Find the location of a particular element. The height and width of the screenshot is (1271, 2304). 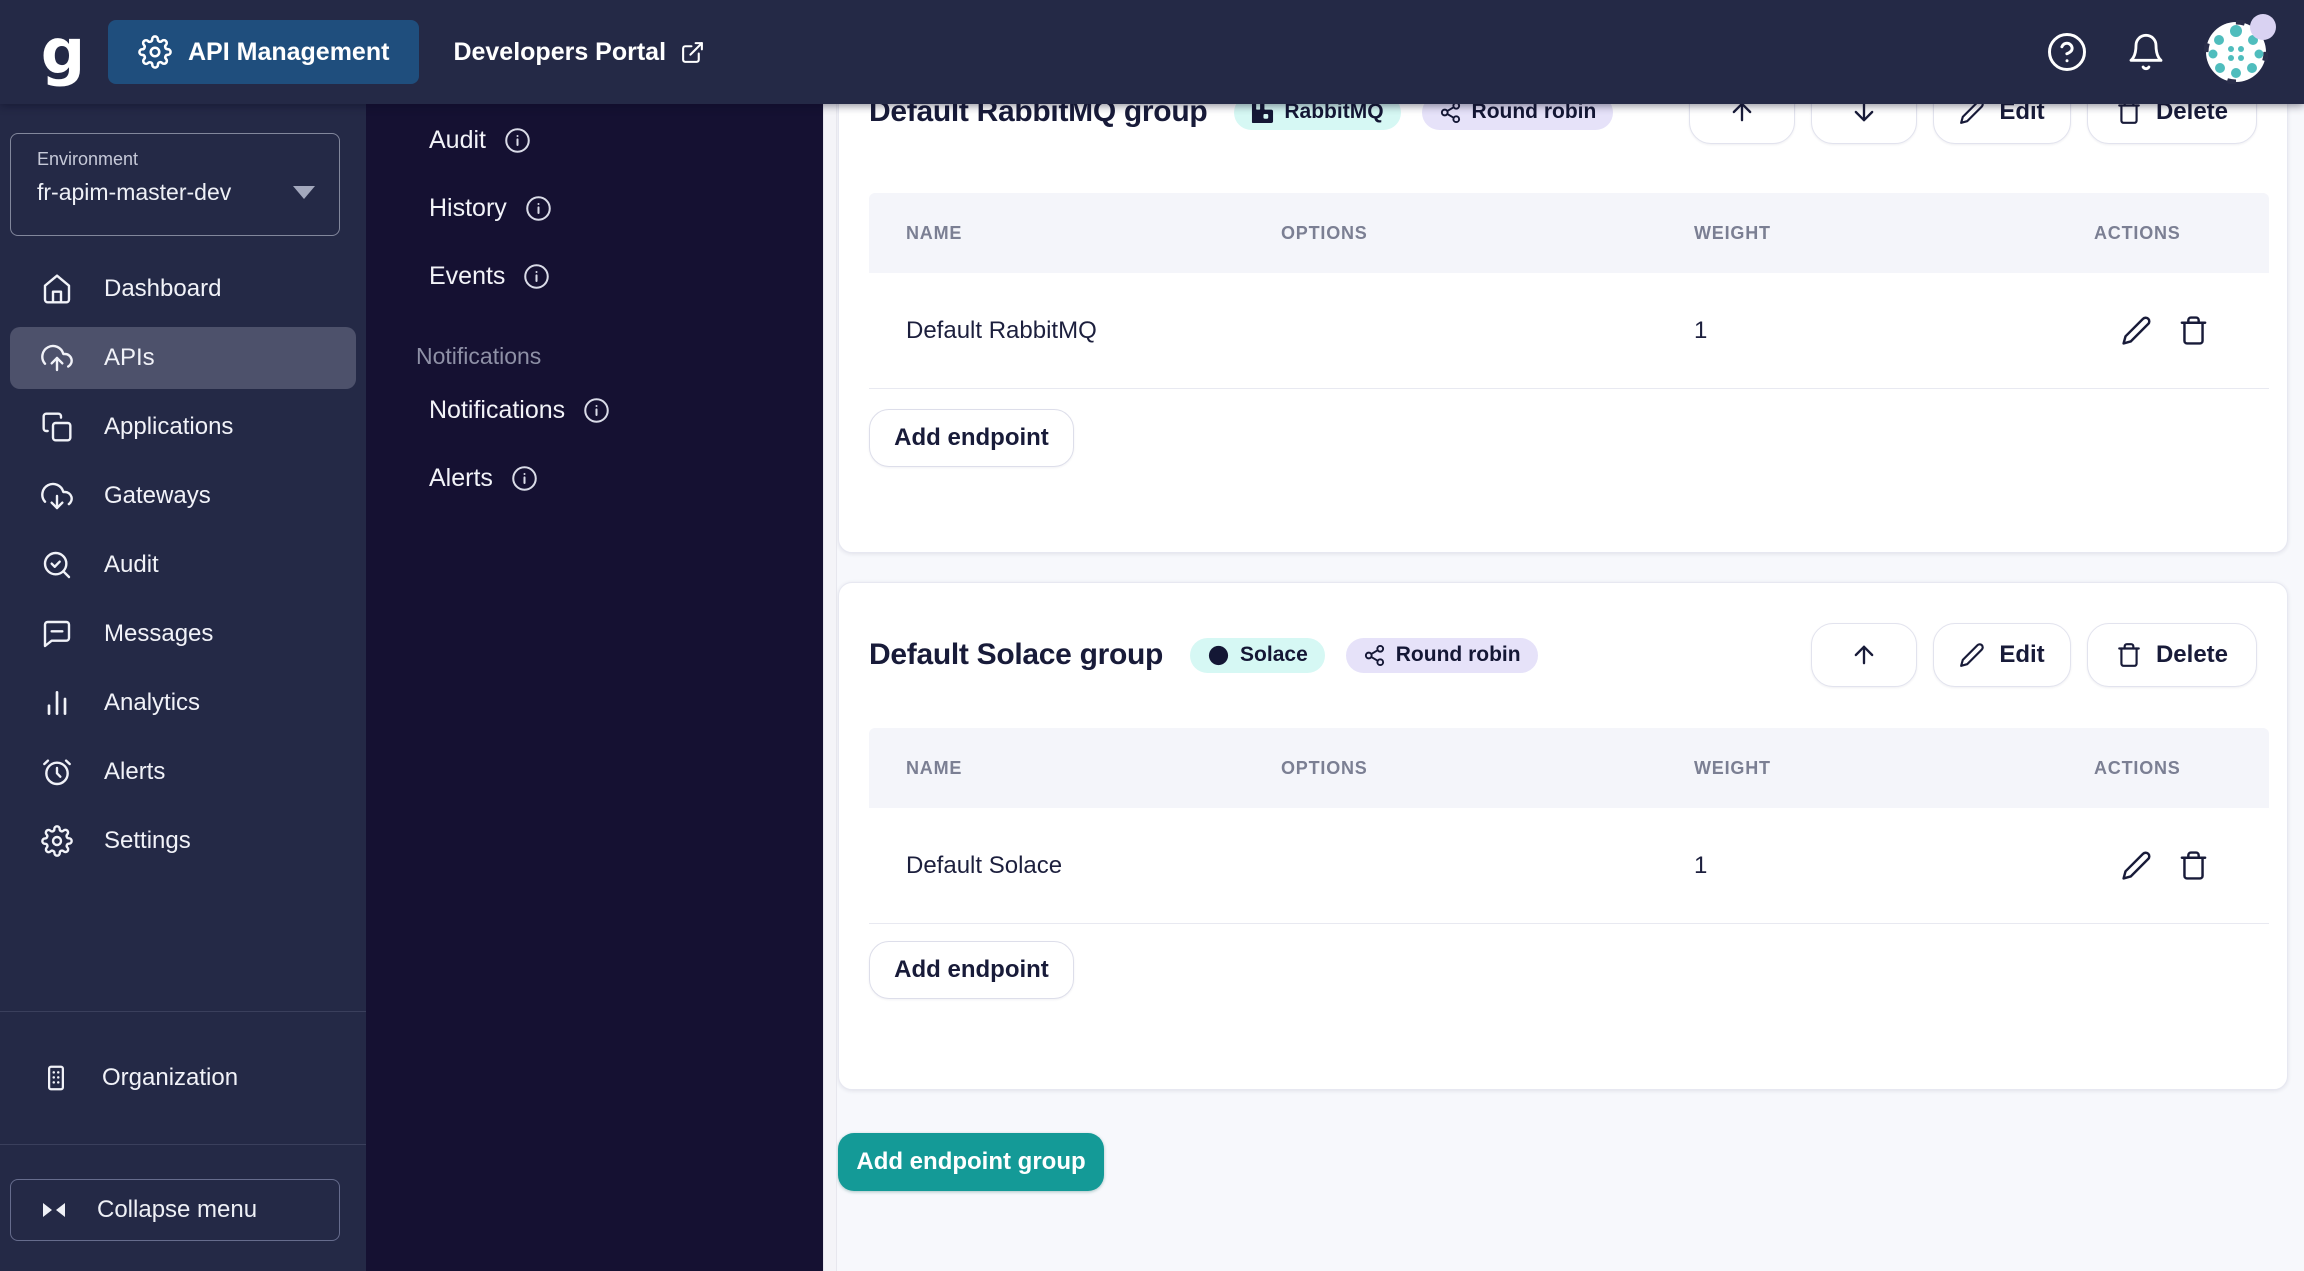

sidebar-item-audit: Audit is located at coordinates (183, 565).